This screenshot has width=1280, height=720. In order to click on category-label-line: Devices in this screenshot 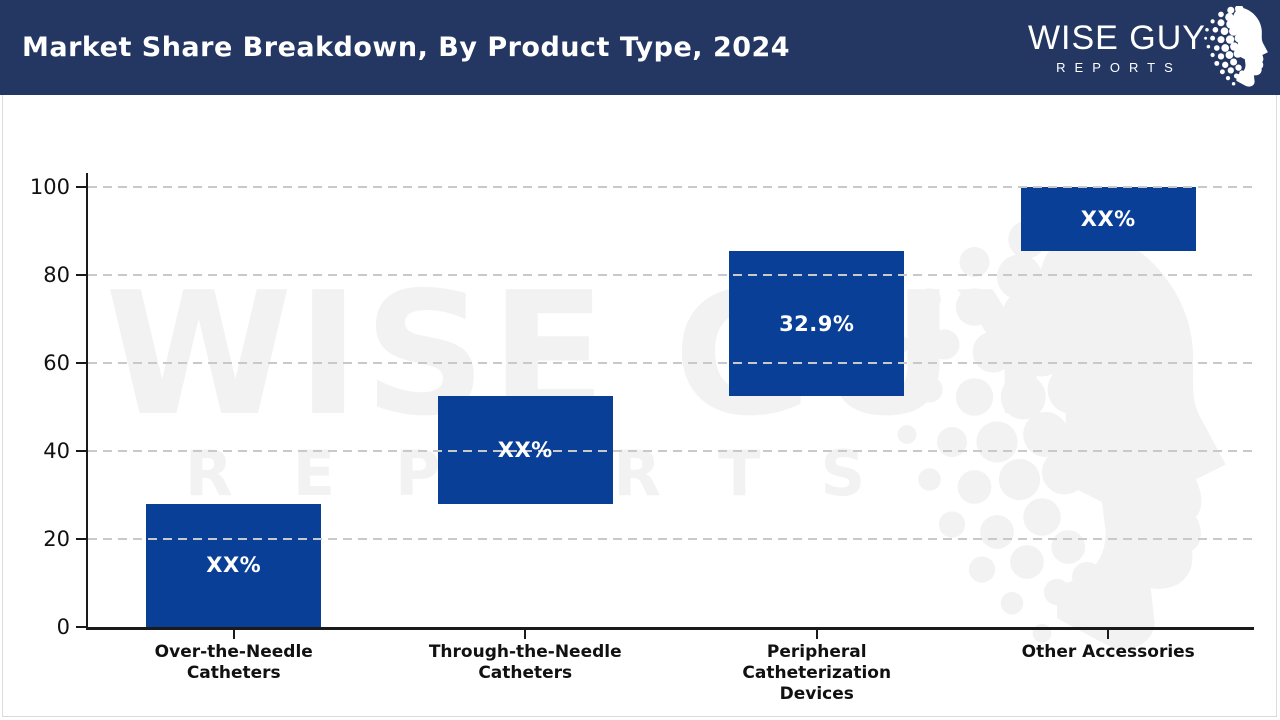, I will do `click(816, 694)`.